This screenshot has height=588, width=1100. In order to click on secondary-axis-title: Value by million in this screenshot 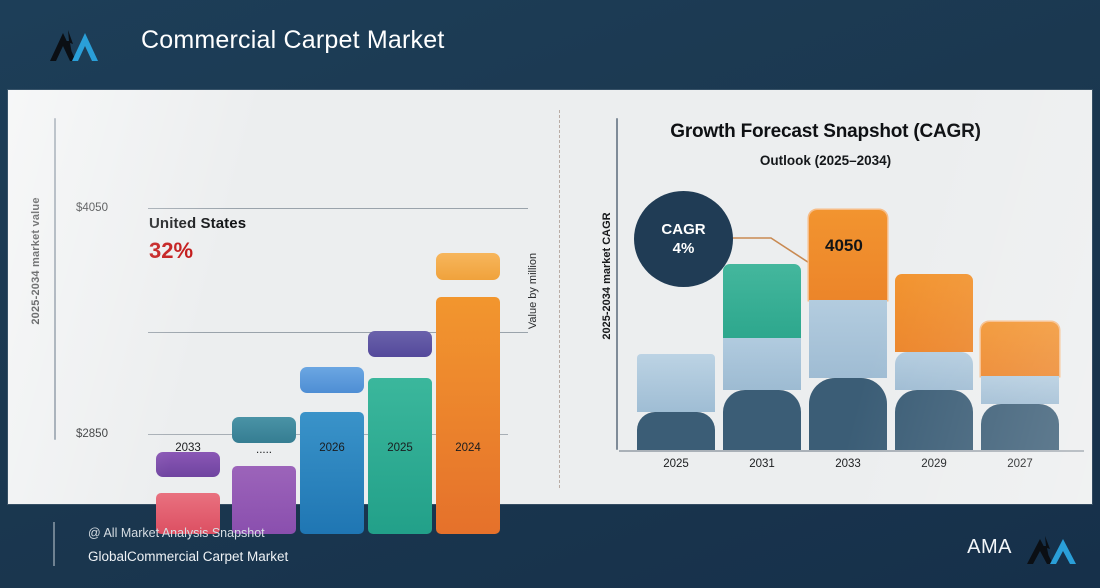, I will do `click(533, 291)`.